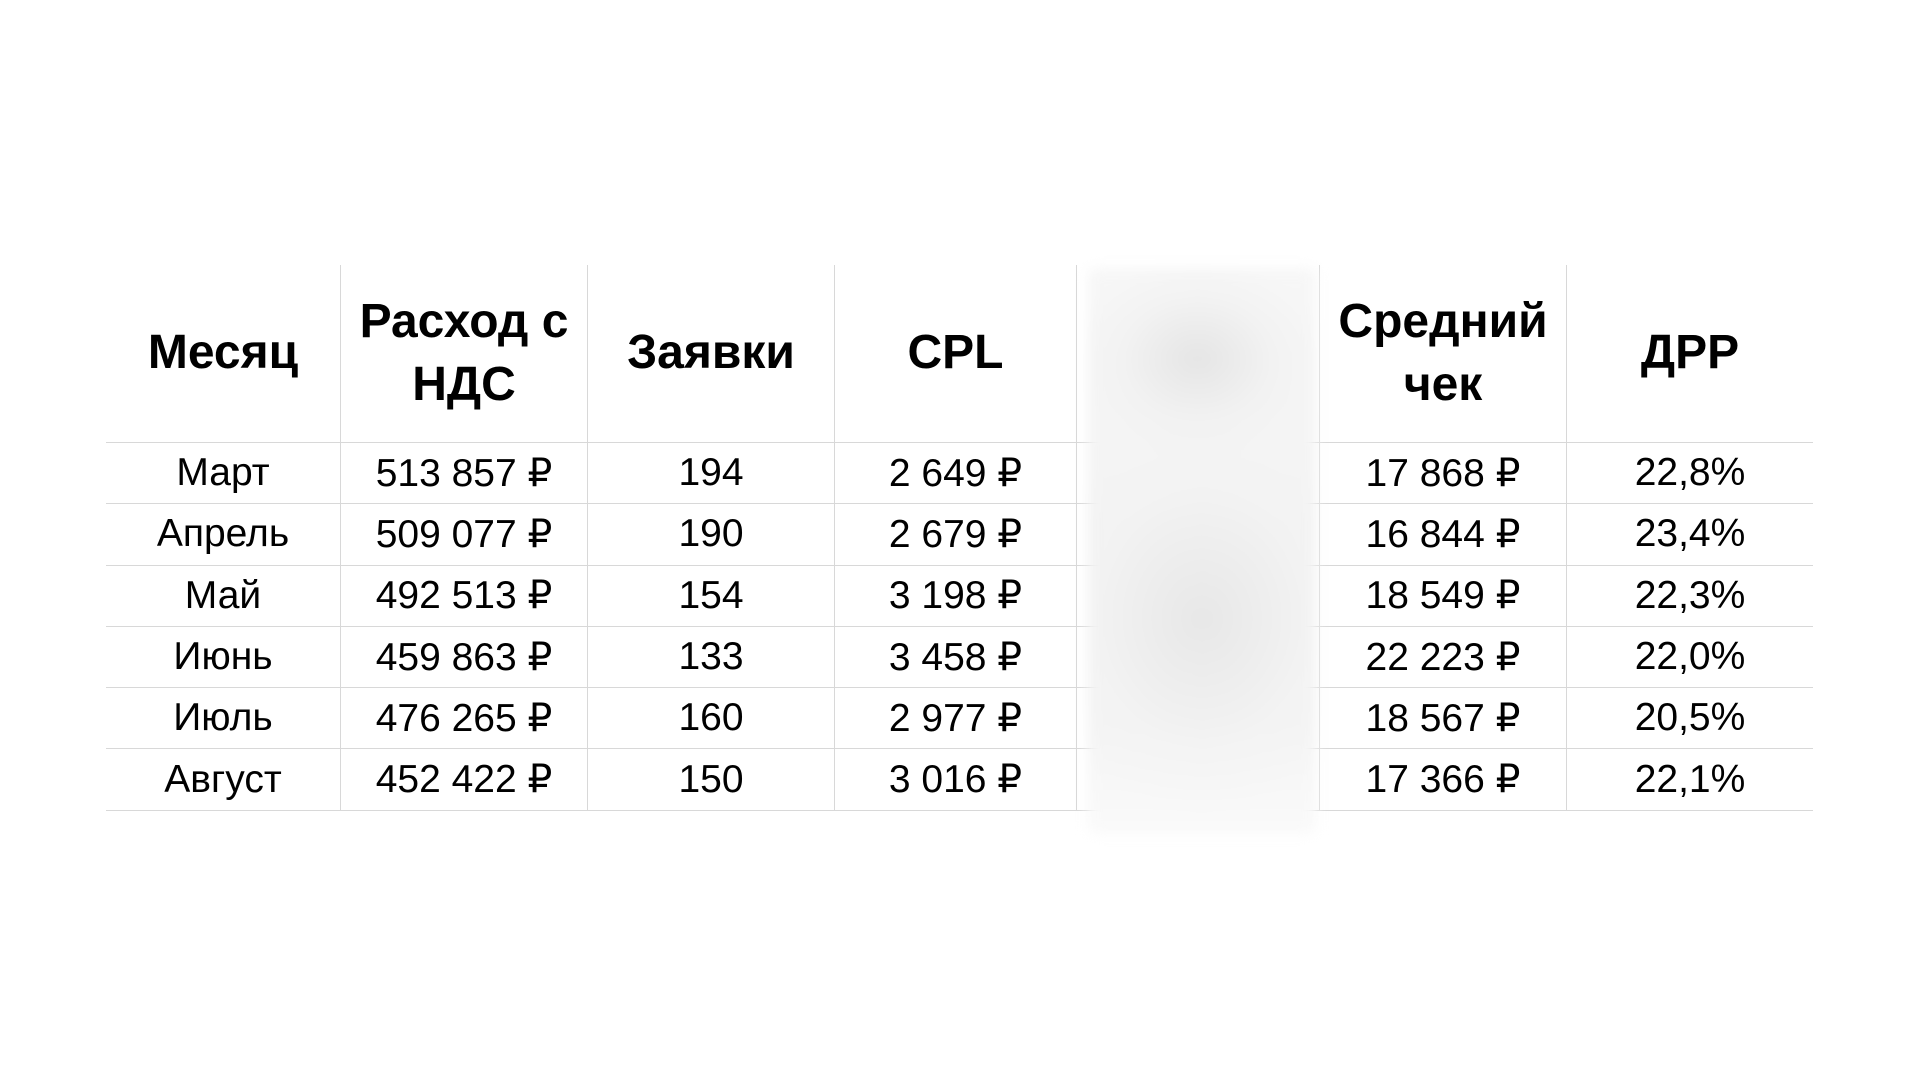 Image resolution: width=1920 pixels, height=1080 pixels. I want to click on cell-avg-check: 16 844 ₽, so click(1443, 535).